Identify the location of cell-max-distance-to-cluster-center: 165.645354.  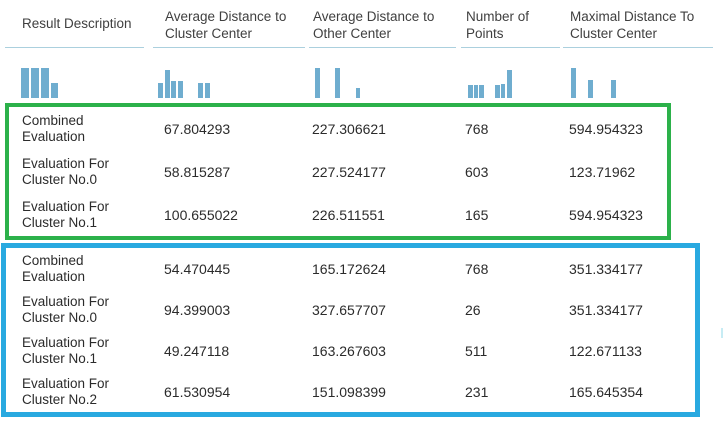
(606, 391).